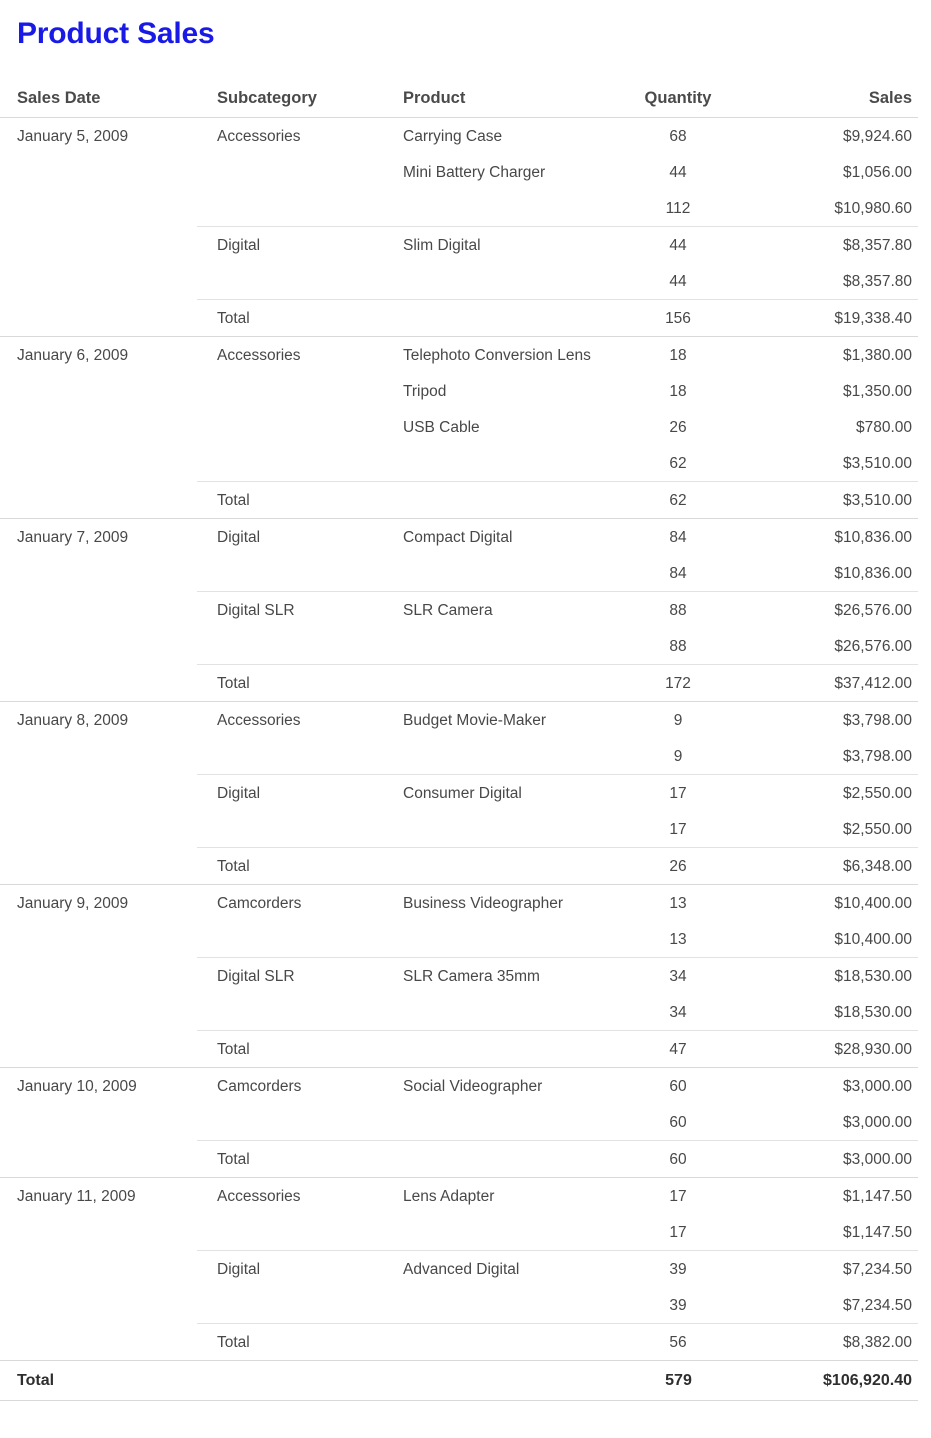 This screenshot has height=1438, width=931. I want to click on cell-quantity: 84, so click(678, 537).